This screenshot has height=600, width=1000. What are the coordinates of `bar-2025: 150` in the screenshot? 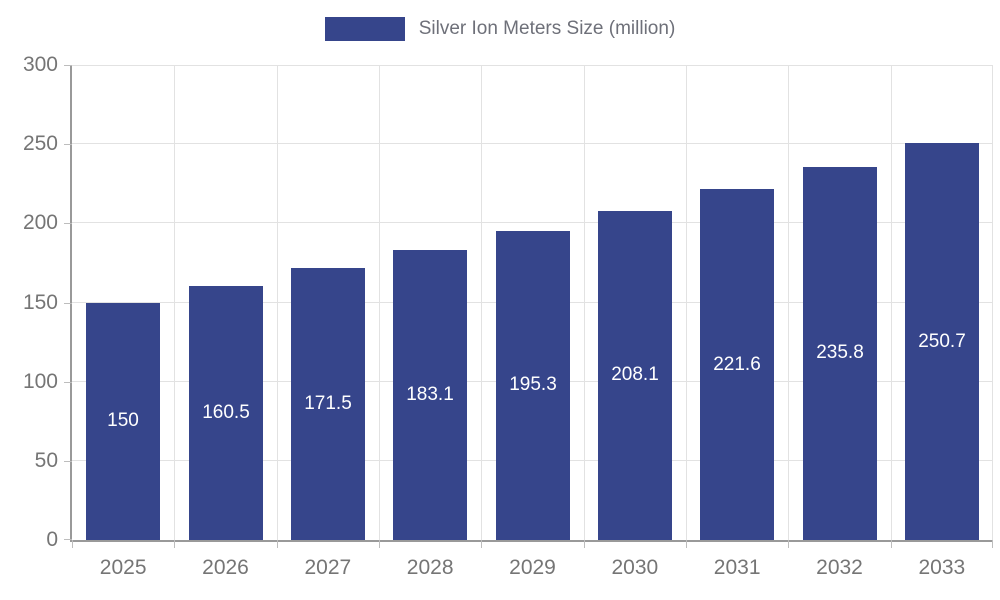 It's located at (123, 421).